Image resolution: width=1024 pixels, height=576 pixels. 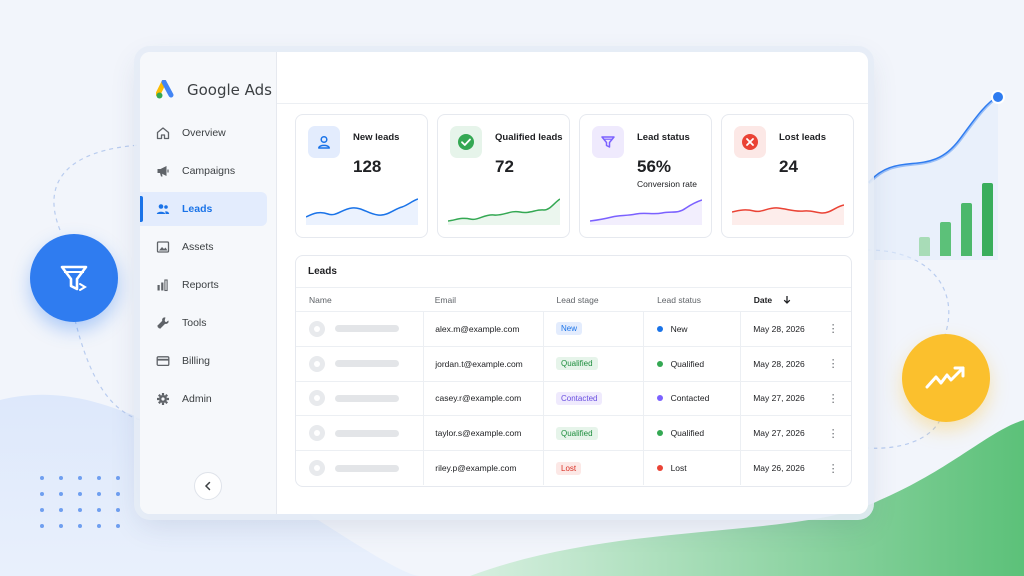 I want to click on funnel-icon, so click(x=74, y=278).